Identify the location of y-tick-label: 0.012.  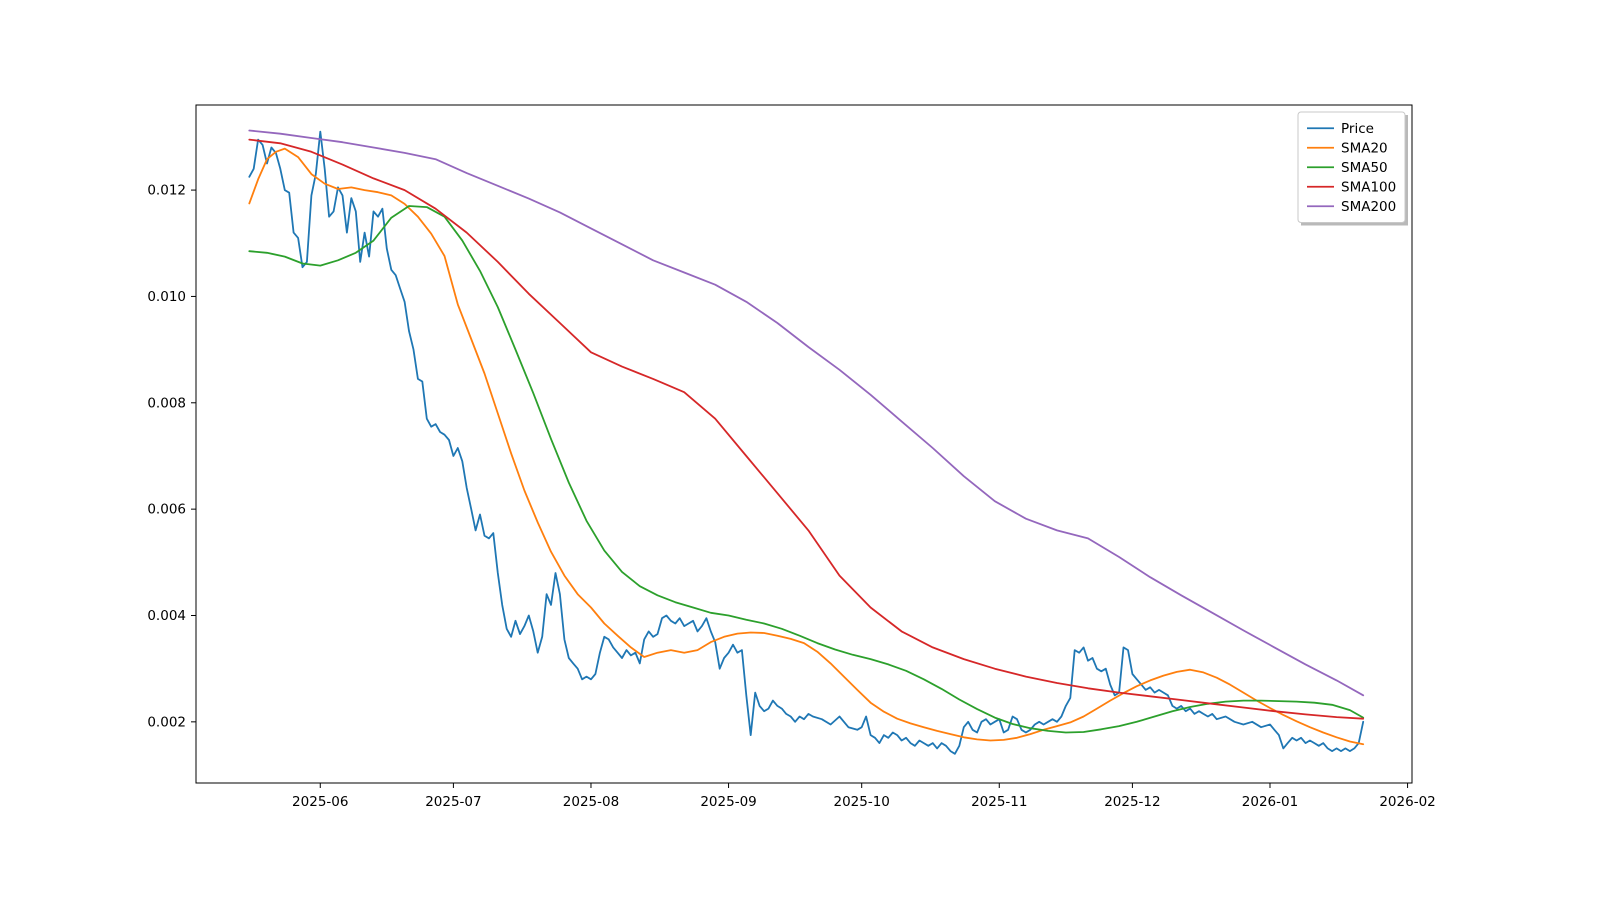
(166, 191).